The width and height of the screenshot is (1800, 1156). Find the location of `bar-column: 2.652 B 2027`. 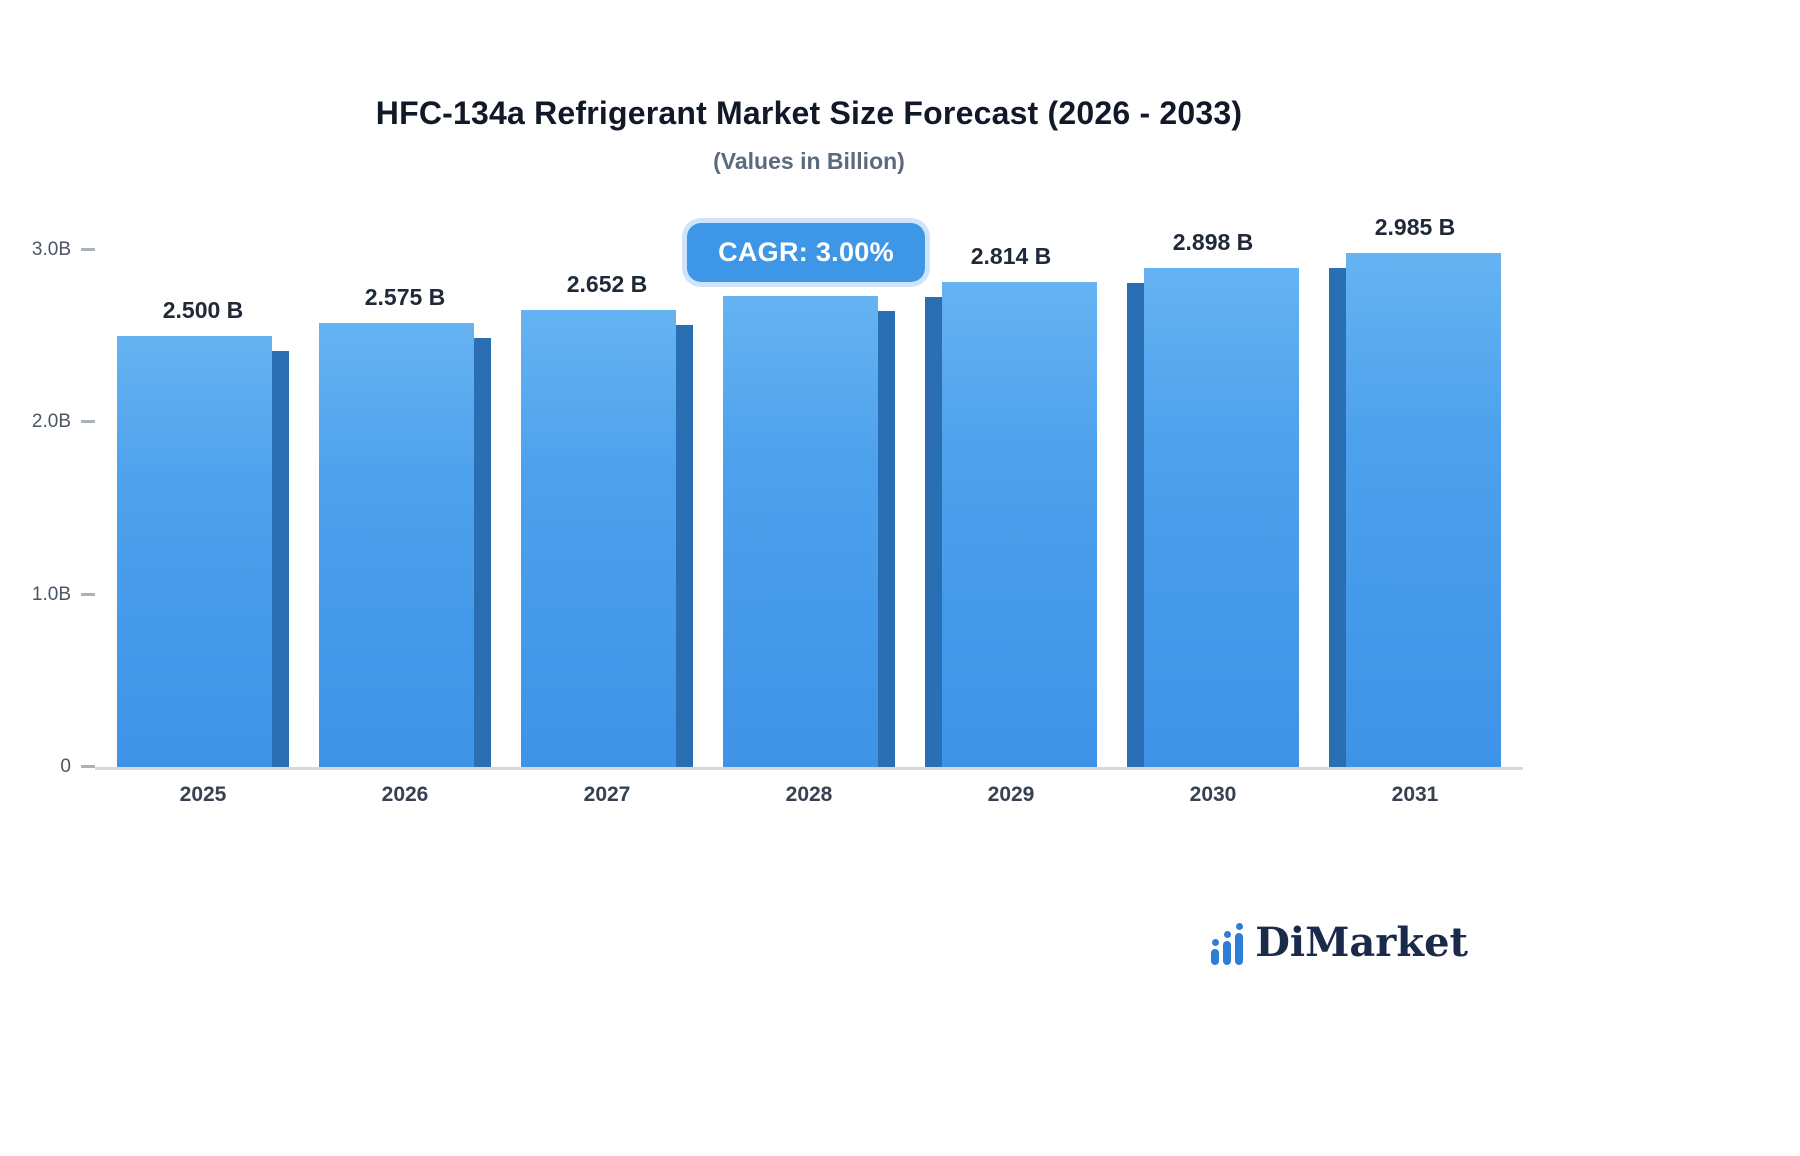

bar-column: 2.652 B 2027 is located at coordinates (607, 528).